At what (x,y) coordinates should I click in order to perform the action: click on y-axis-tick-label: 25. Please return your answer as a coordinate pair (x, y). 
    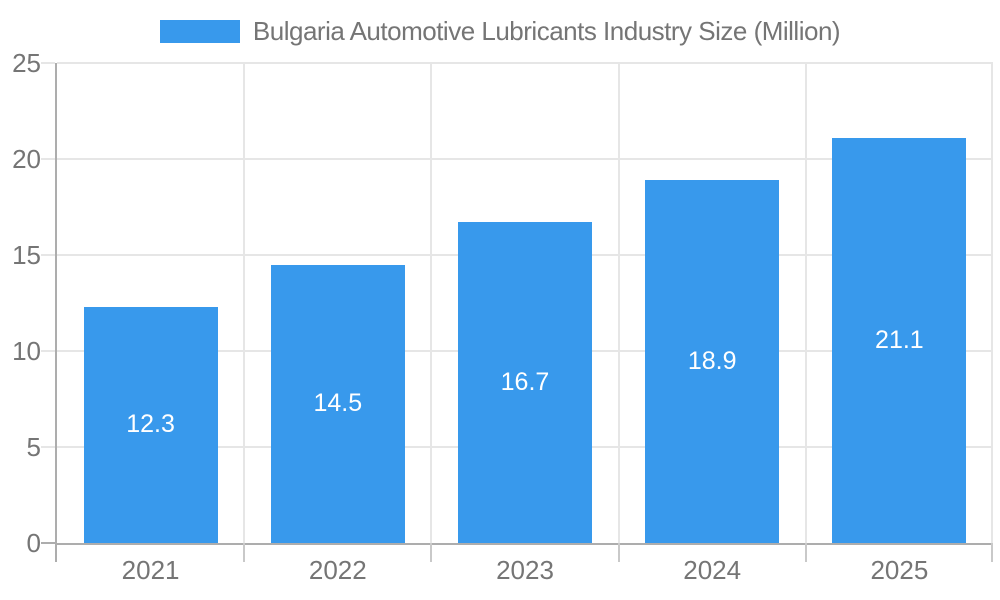
    Looking at the image, I should click on (26, 63).